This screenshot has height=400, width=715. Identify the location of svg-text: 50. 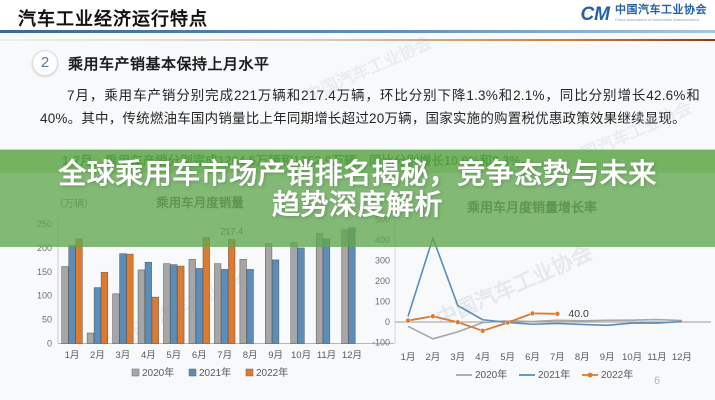
(47, 320).